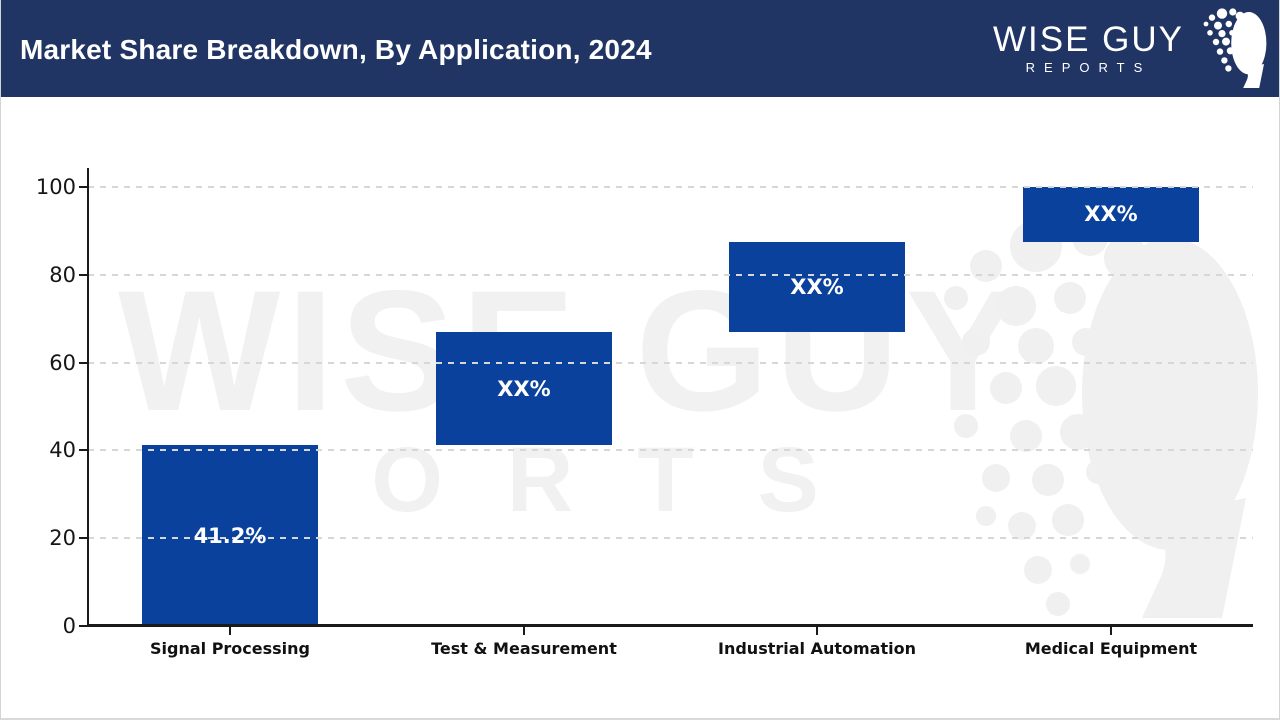 This screenshot has height=720, width=1280. I want to click on y-tick-label: 40, so click(62, 450).